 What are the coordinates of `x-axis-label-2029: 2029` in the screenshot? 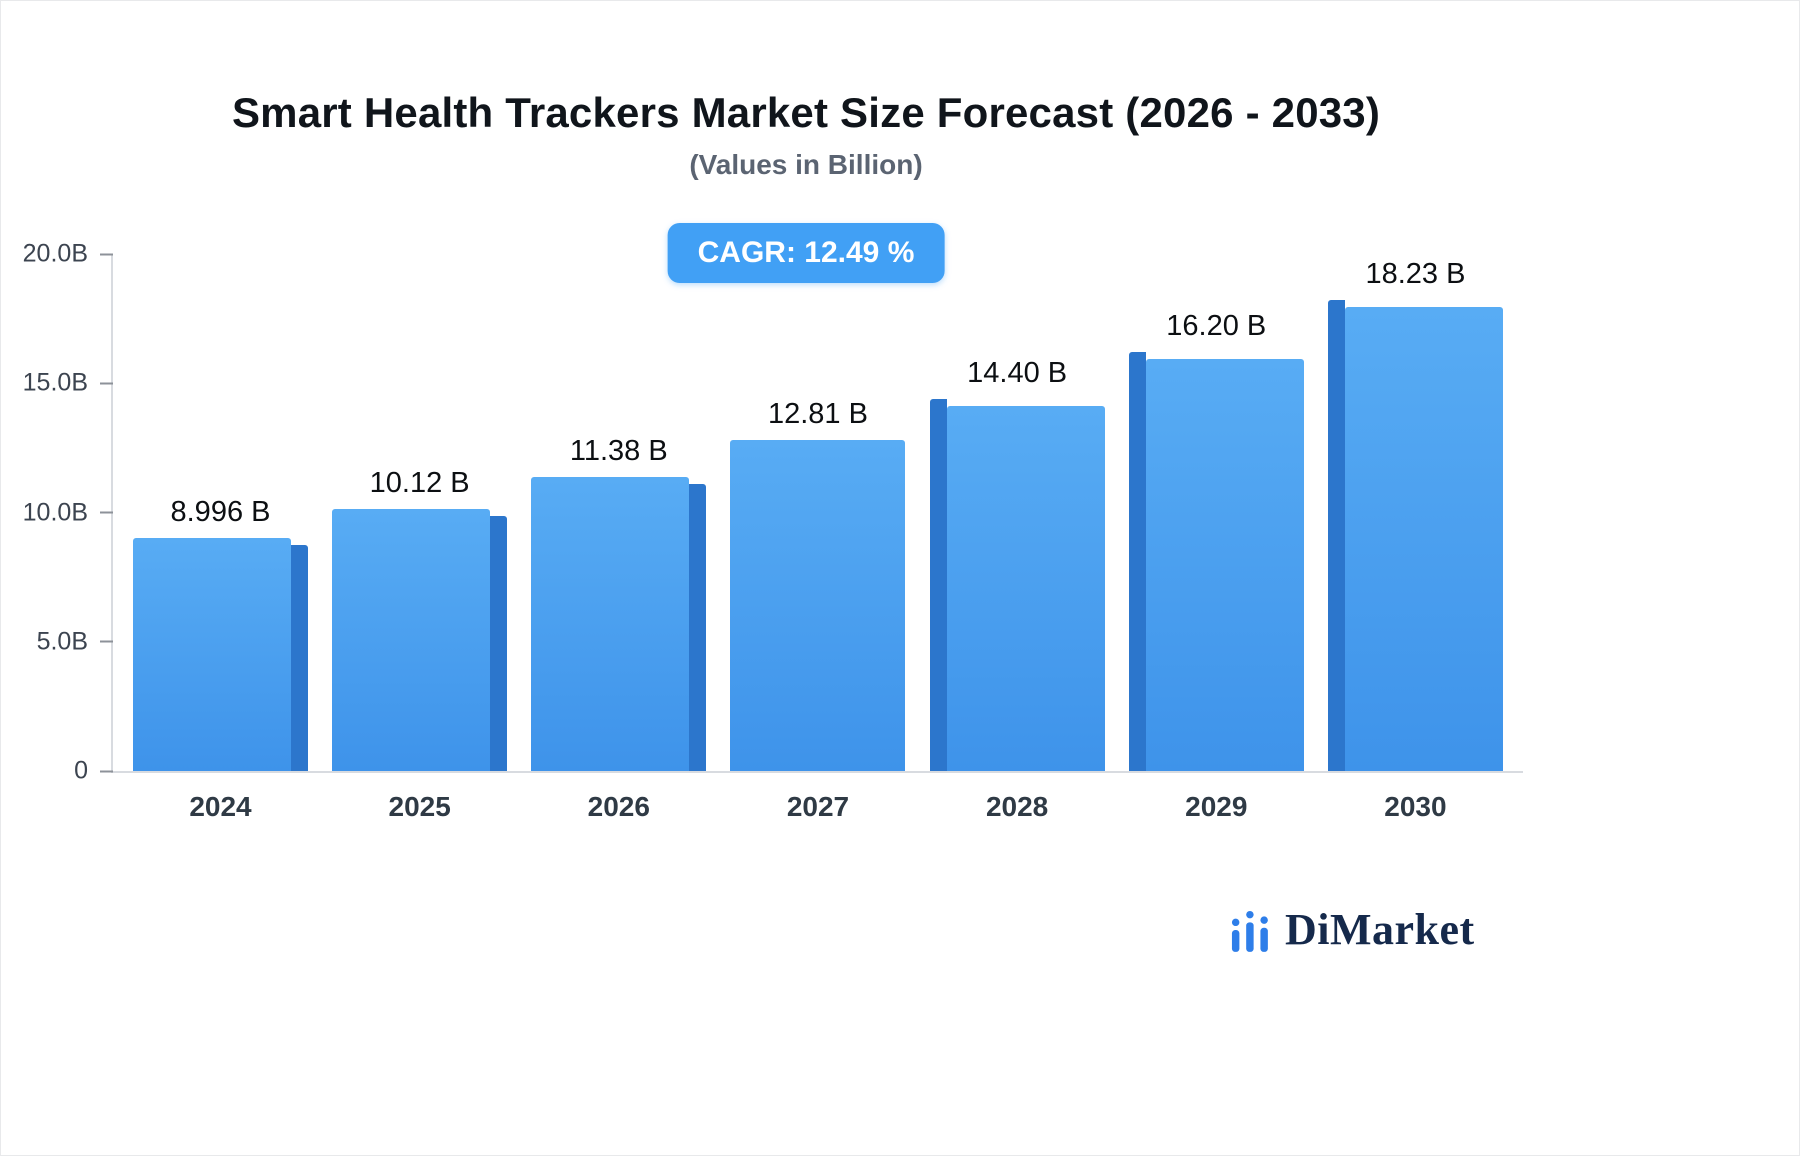 It's located at (1216, 806).